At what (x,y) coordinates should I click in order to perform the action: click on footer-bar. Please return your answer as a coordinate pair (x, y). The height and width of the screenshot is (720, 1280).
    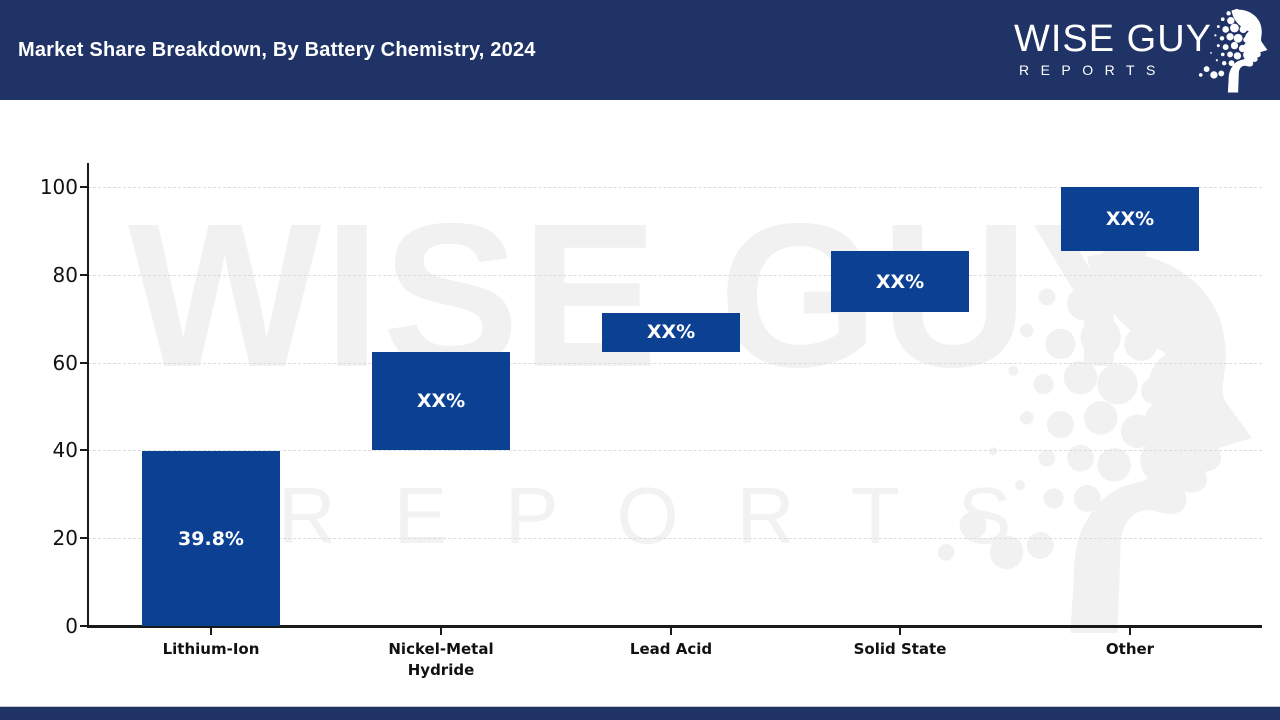
    Looking at the image, I should click on (640, 713).